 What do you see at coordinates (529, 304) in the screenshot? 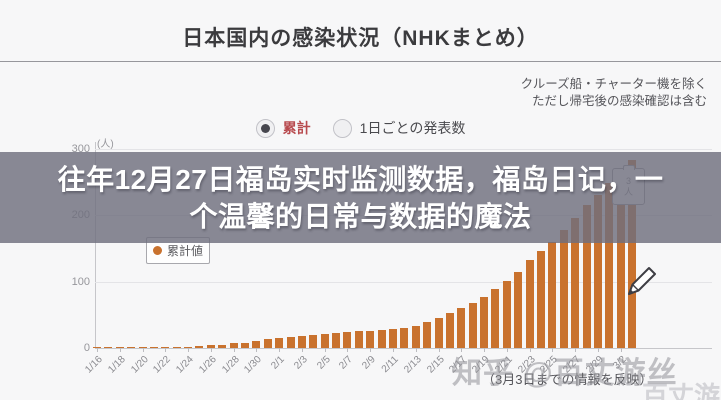
I see `bar-2/23` at bounding box center [529, 304].